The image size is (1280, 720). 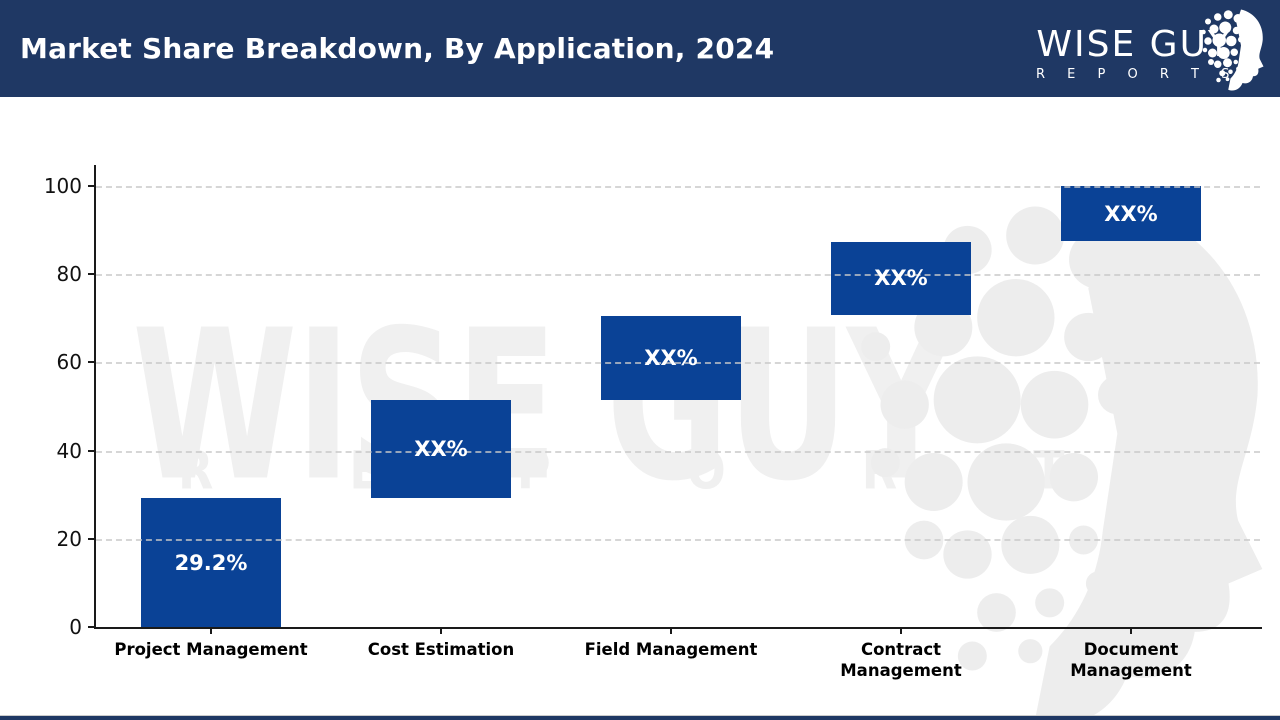 I want to click on y-tick-label: 60, so click(x=69, y=362).